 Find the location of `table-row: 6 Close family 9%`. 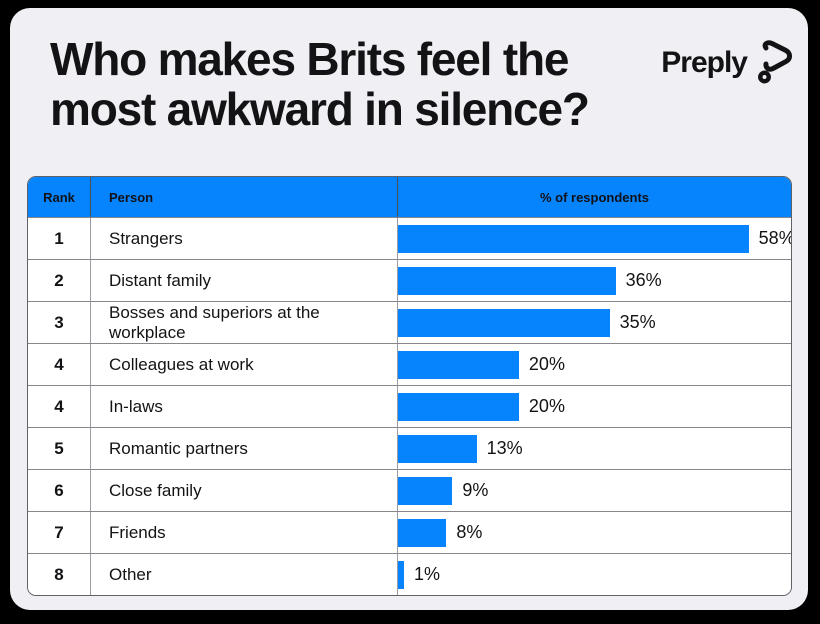

table-row: 6 Close family 9% is located at coordinates (409, 490).